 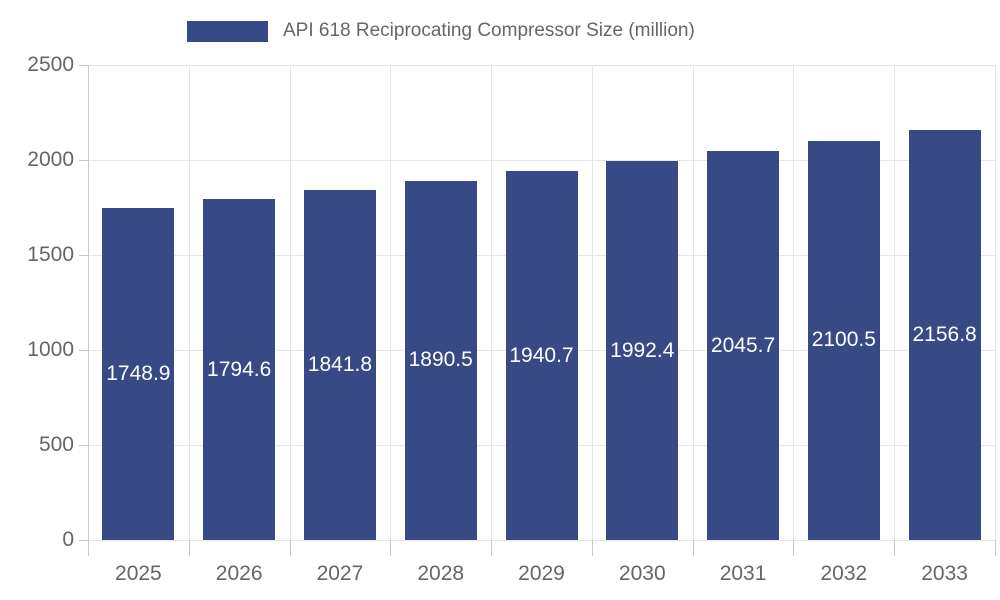 What do you see at coordinates (50, 349) in the screenshot?
I see `y-tick-label: 1000` at bounding box center [50, 349].